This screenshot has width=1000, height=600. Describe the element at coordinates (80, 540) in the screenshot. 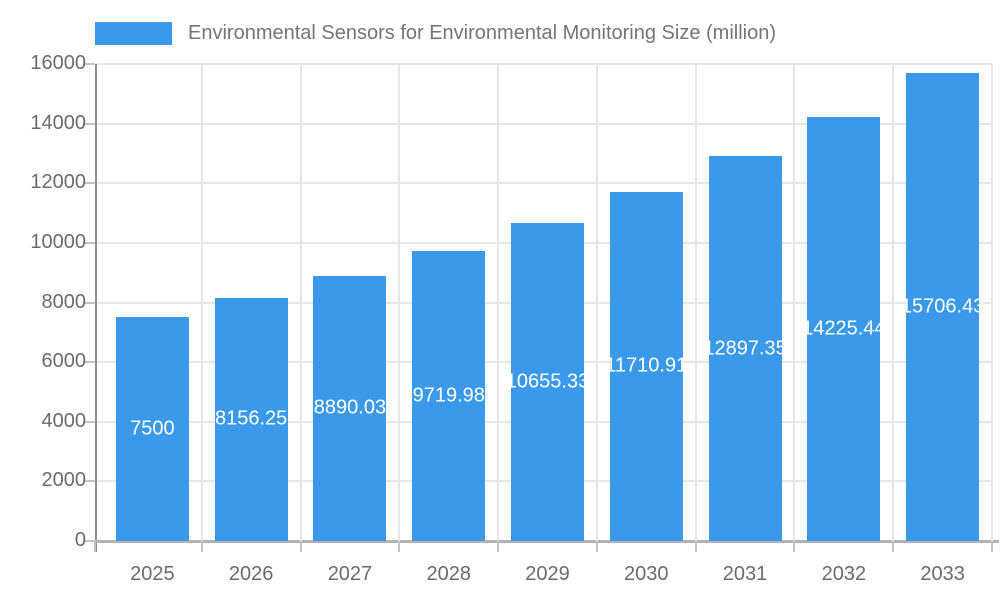

I see `y-tick-label-0: 0` at that location.